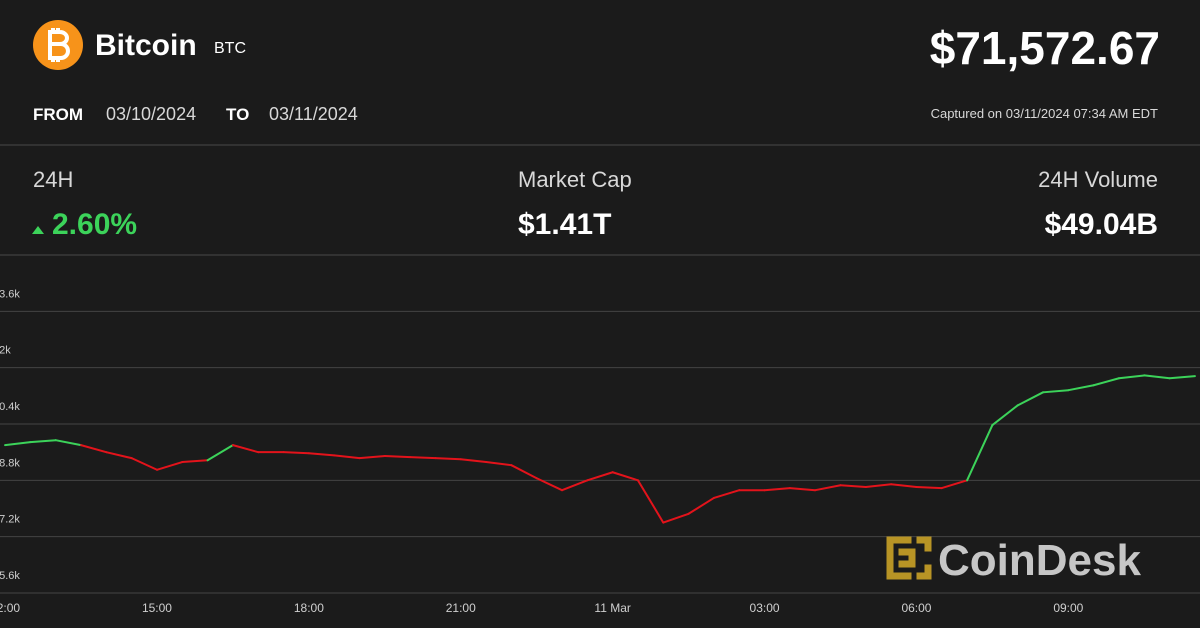  What do you see at coordinates (575, 179) in the screenshot?
I see `stat-label: Market Cap` at bounding box center [575, 179].